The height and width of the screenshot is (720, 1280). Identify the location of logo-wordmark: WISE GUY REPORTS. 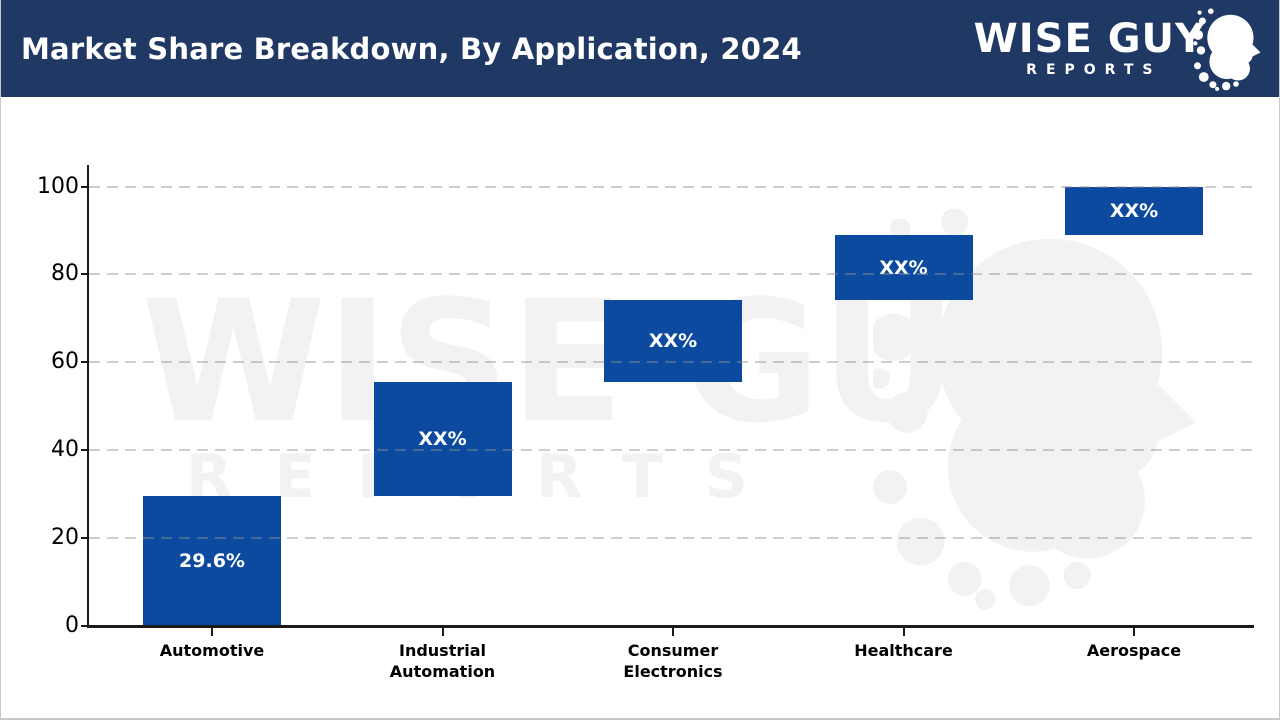
(1089, 48).